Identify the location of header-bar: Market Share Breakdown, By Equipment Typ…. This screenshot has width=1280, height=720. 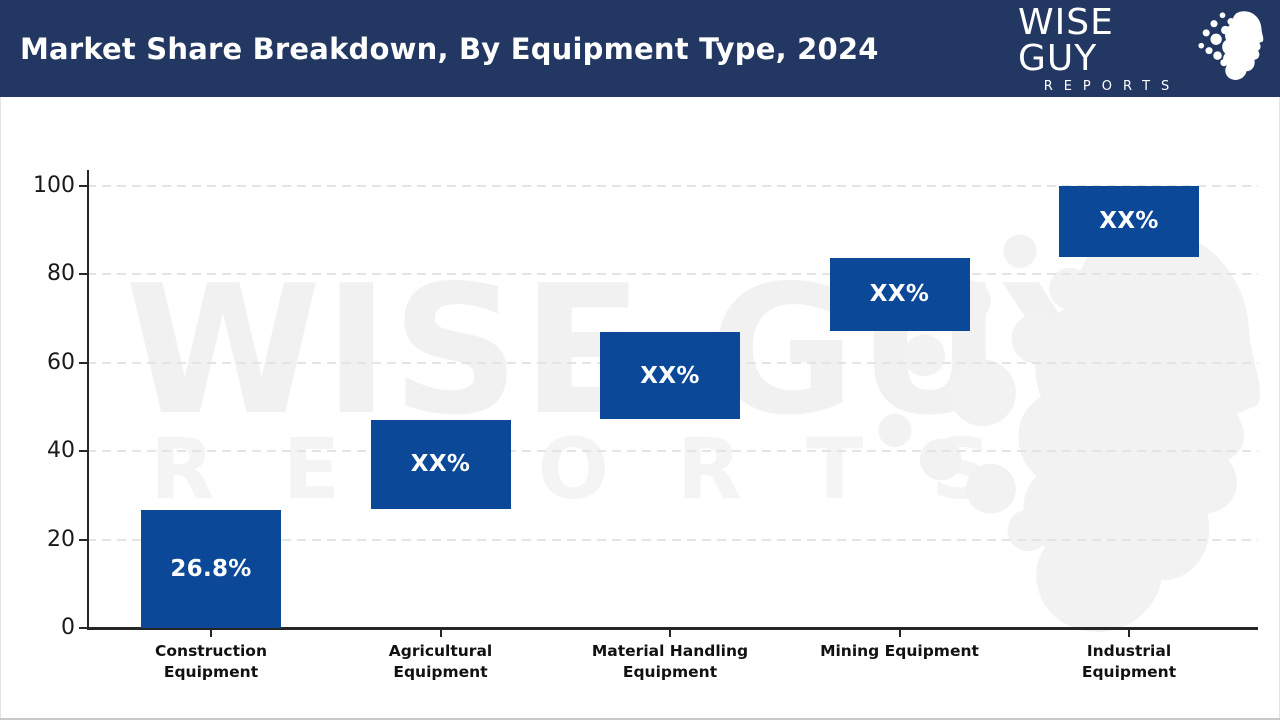
(640, 48).